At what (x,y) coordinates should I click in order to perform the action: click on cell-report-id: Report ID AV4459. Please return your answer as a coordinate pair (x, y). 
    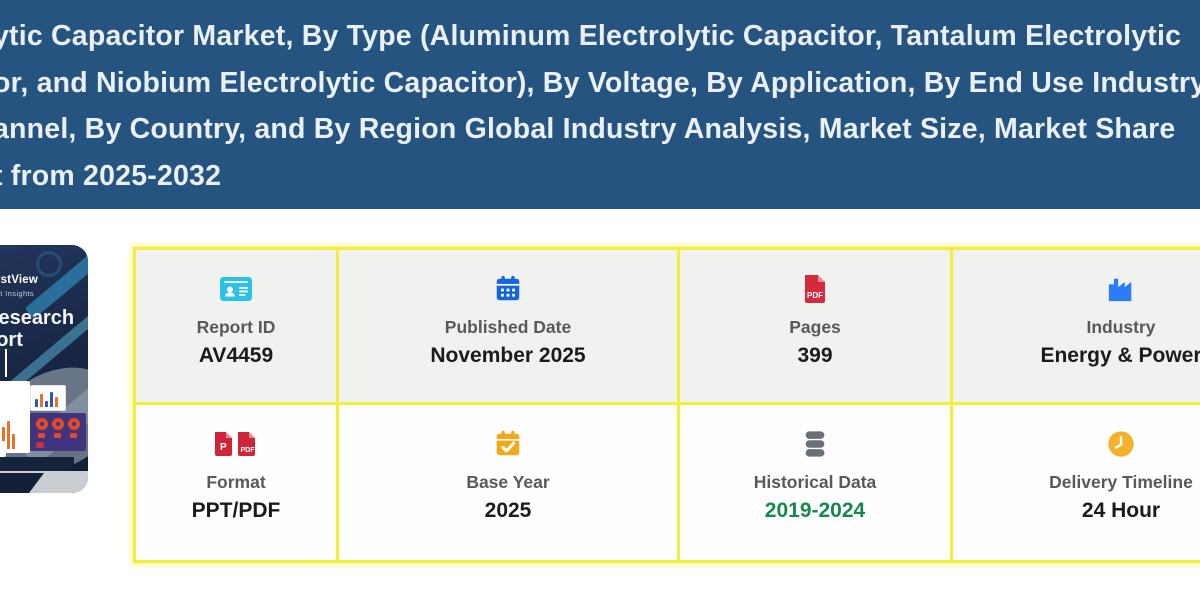
    Looking at the image, I should click on (237, 327).